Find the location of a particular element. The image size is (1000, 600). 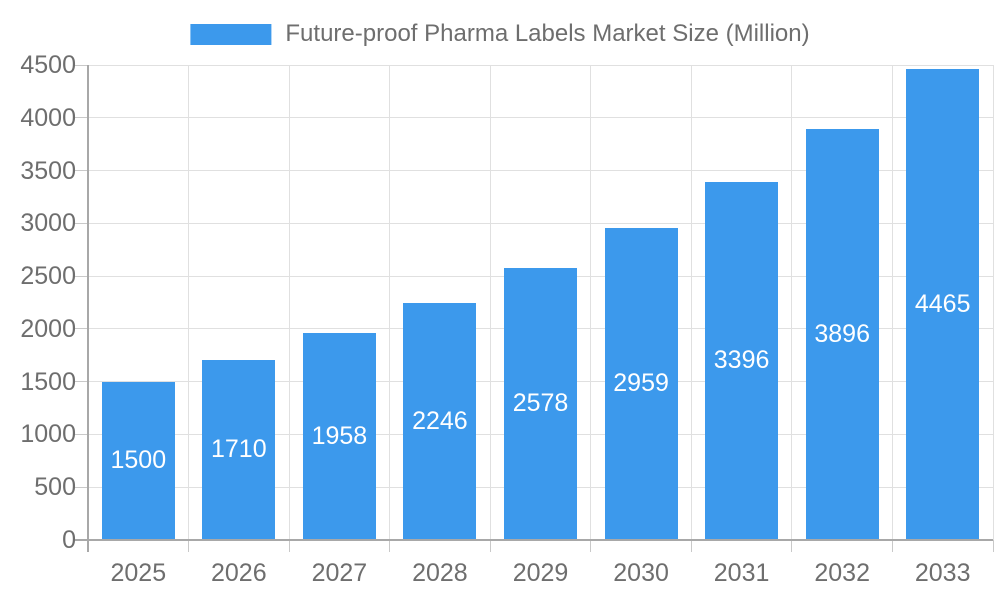

bar-value-label: 4465 is located at coordinates (942, 303).